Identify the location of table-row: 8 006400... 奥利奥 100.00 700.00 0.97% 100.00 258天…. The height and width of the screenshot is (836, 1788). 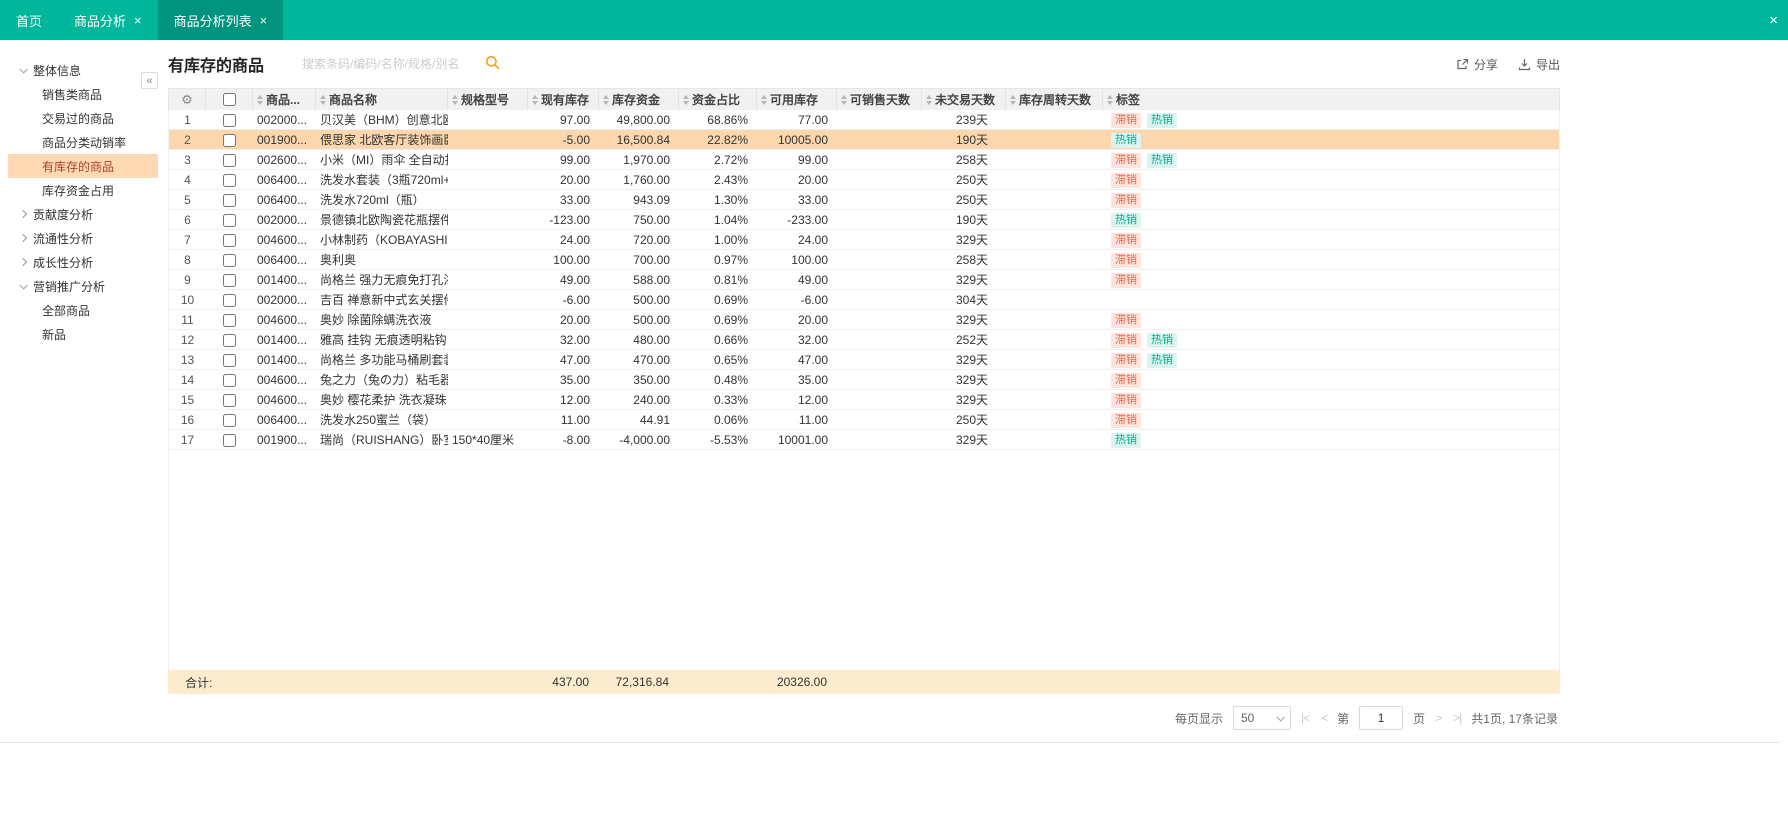
(864, 260).